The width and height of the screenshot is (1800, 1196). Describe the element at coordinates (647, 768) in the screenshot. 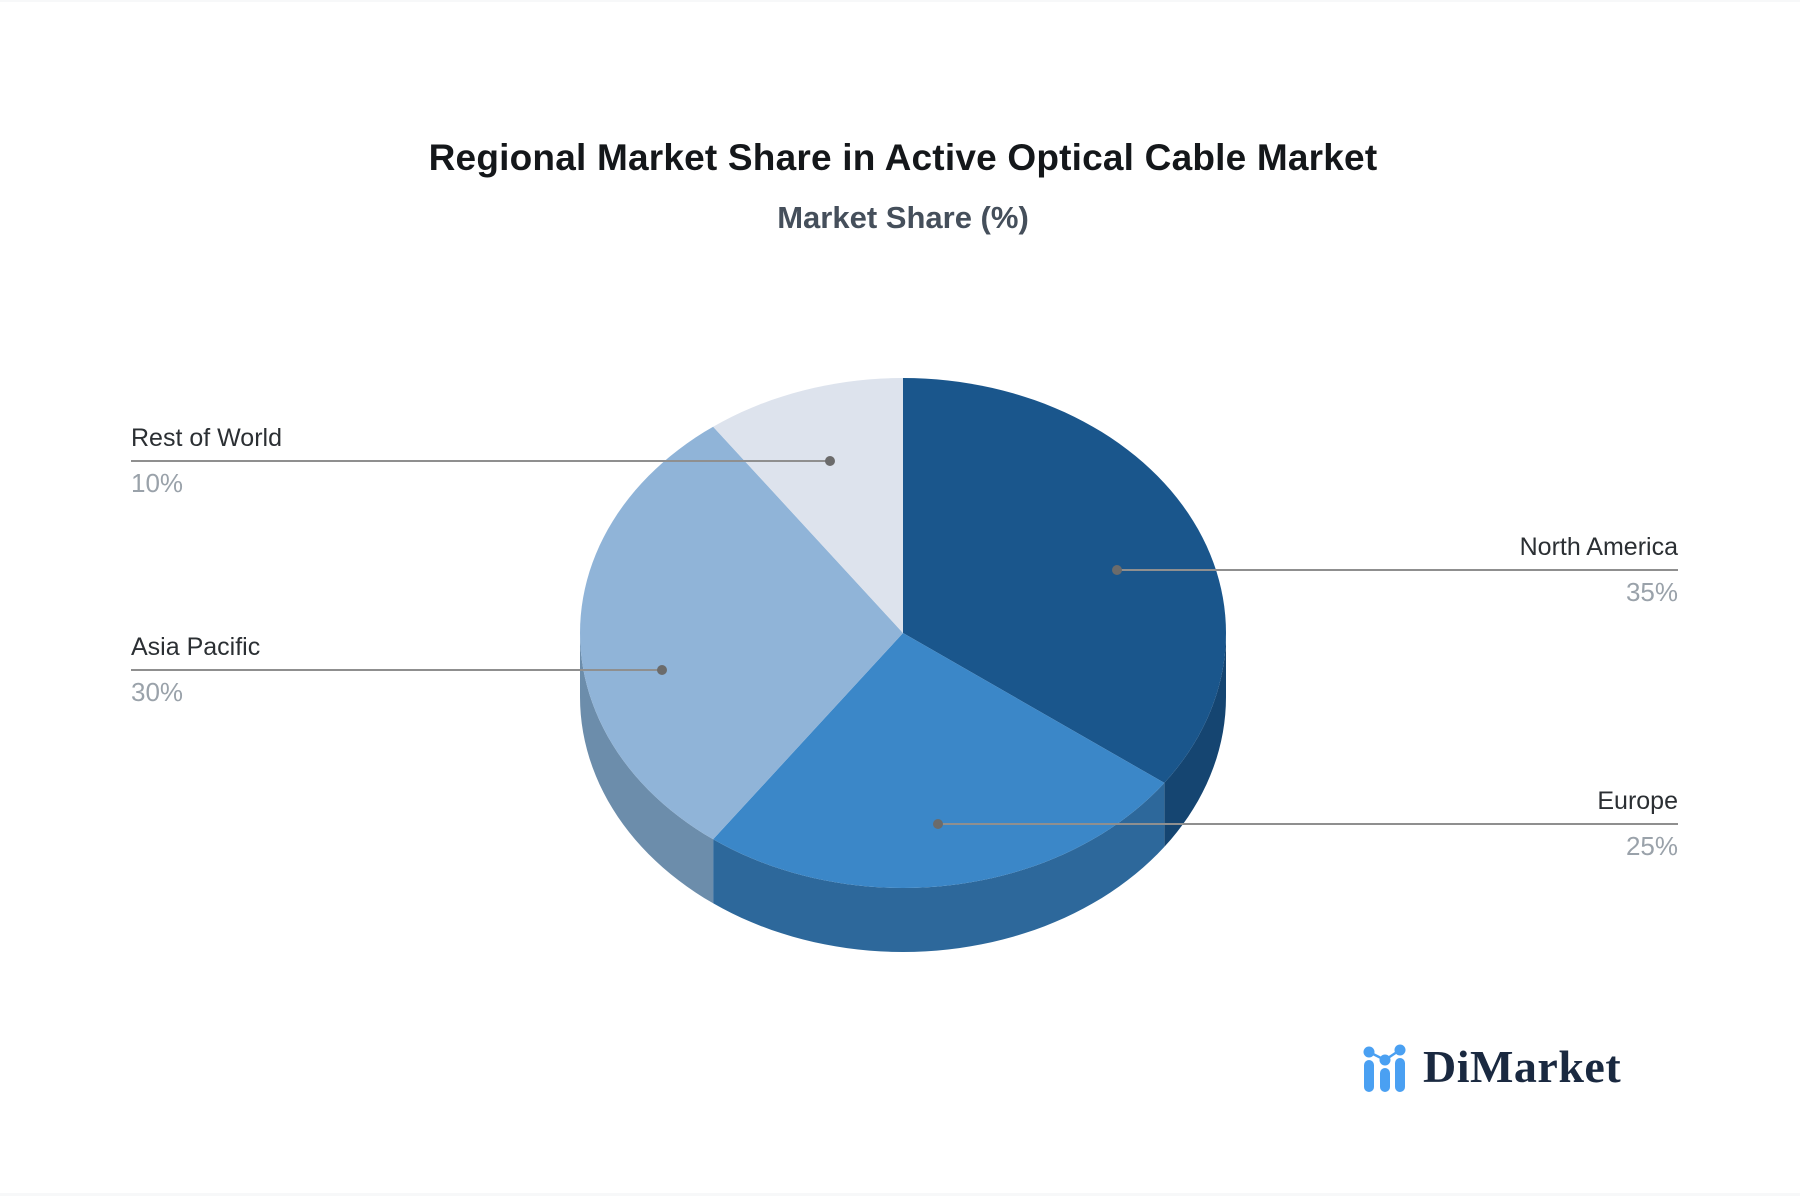

I see `pie-slice-side-asia-pacific` at that location.